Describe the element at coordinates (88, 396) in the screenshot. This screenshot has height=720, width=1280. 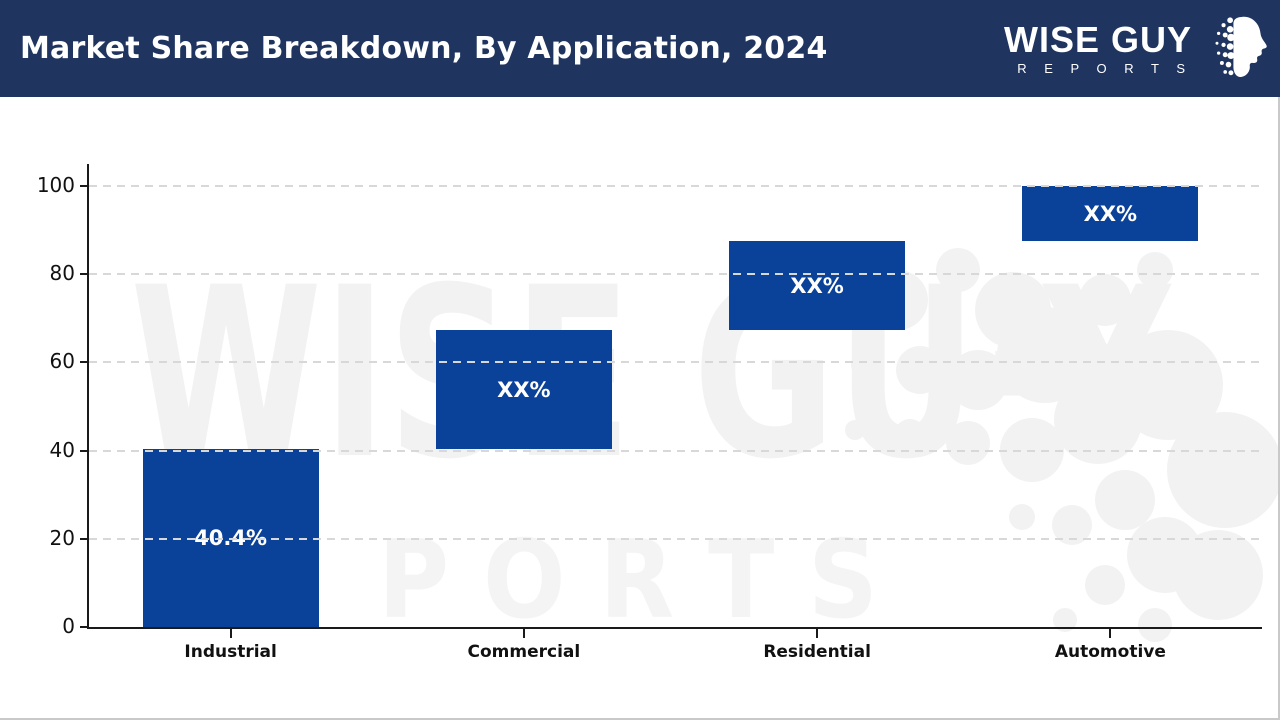
I see `y-axis-line` at that location.